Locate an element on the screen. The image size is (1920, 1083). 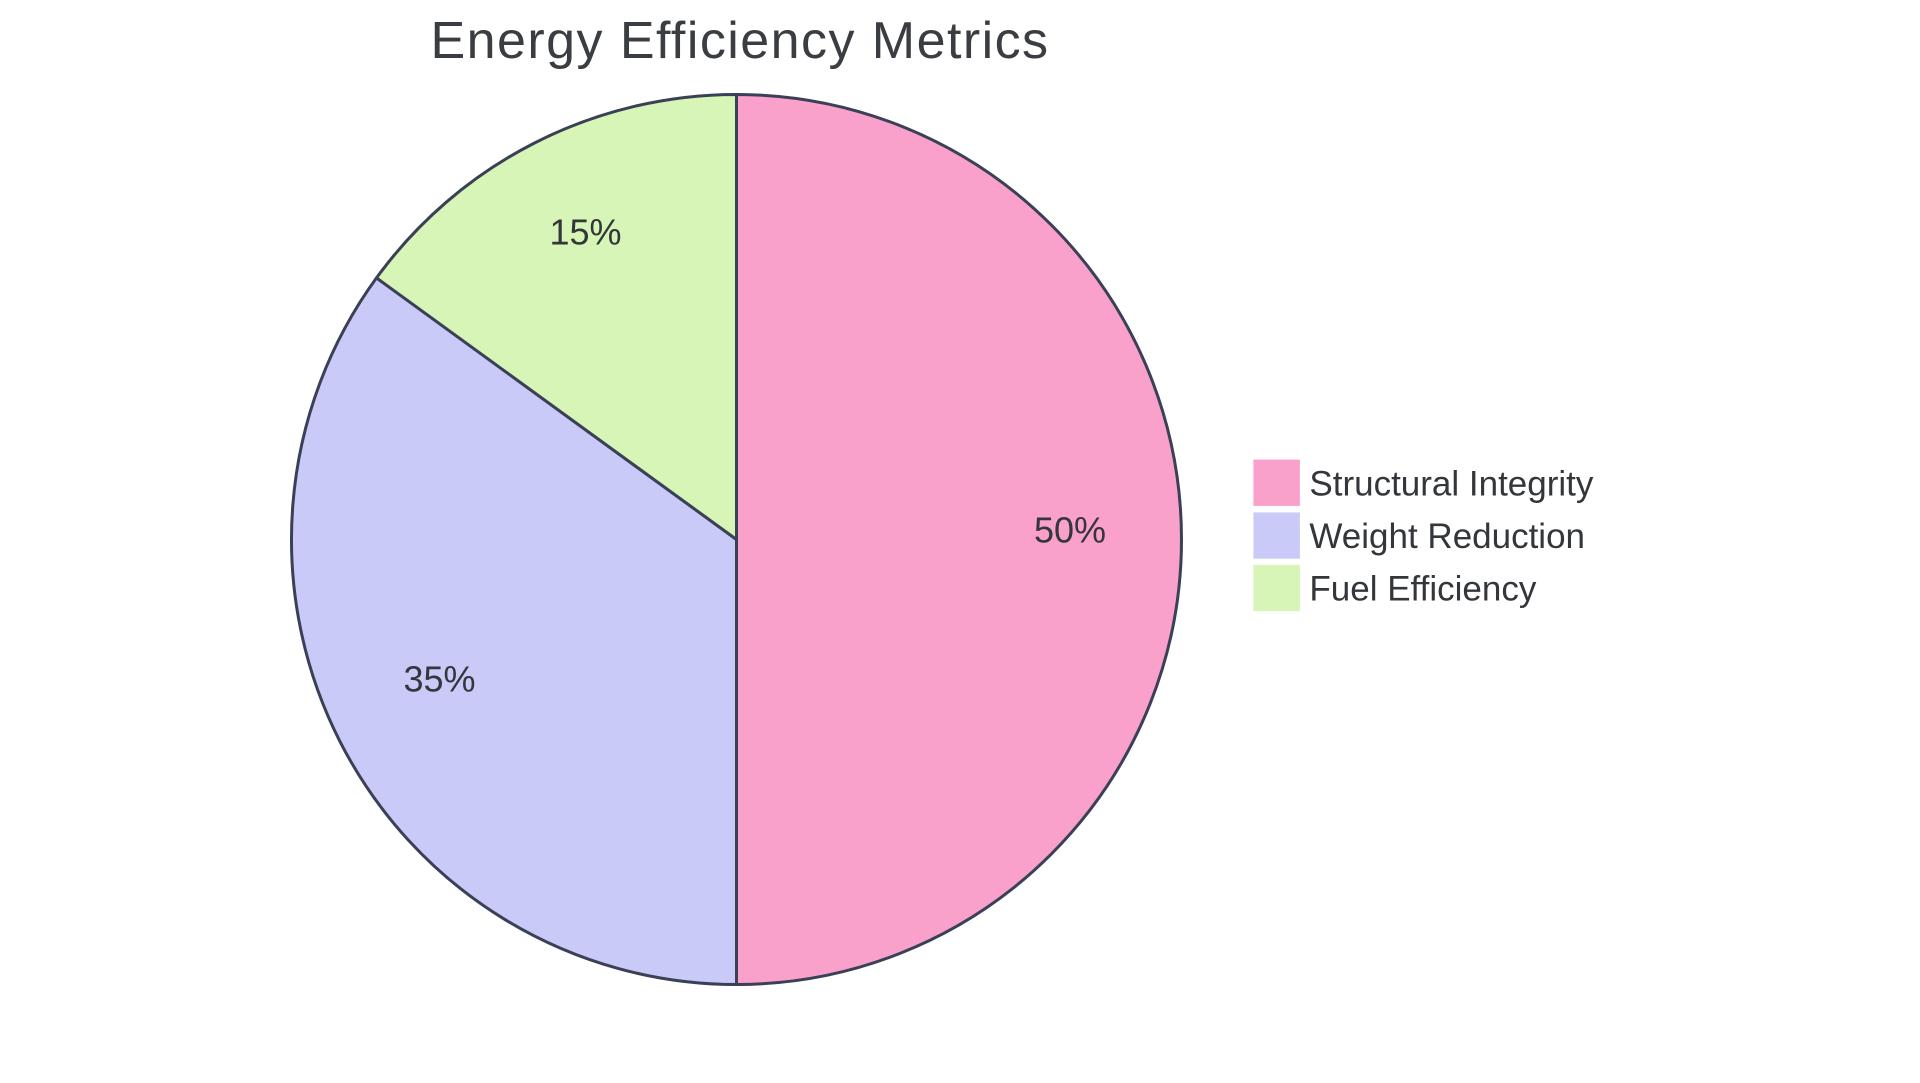
svg-text: 15% is located at coordinates (585, 232).